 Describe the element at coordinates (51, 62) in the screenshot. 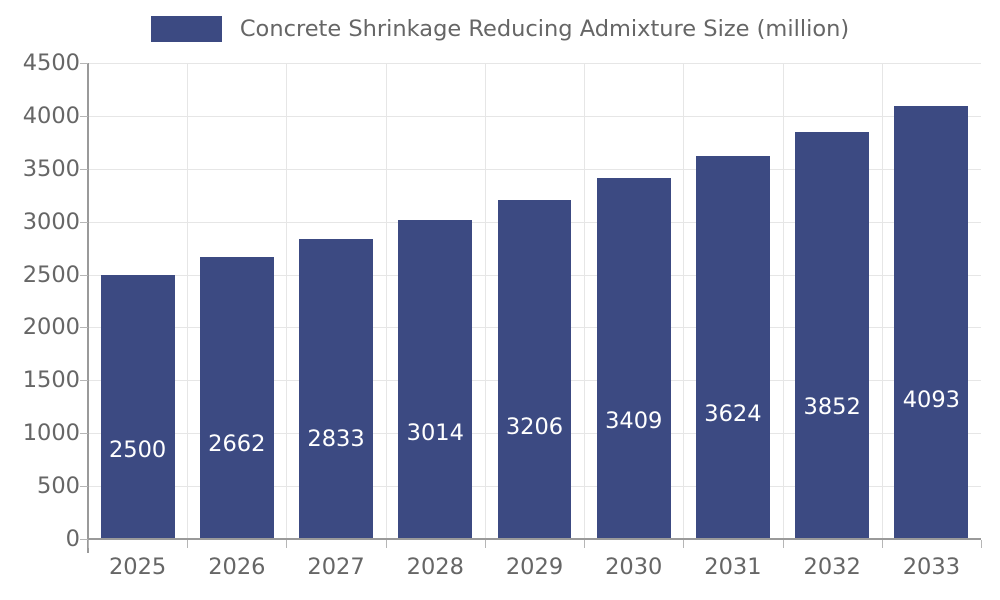

I see `y-axis-tick-label: 4500` at that location.